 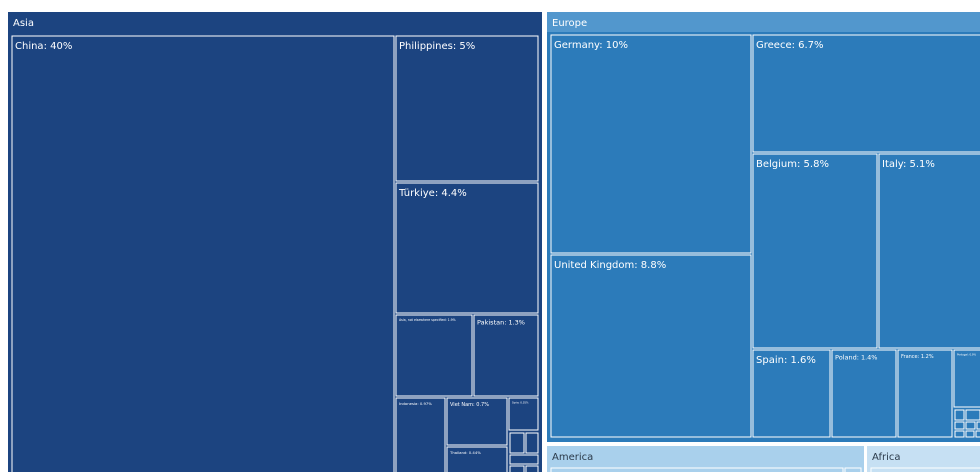 What do you see at coordinates (477, 459) in the screenshot?
I see `tile-thailand` at bounding box center [477, 459].